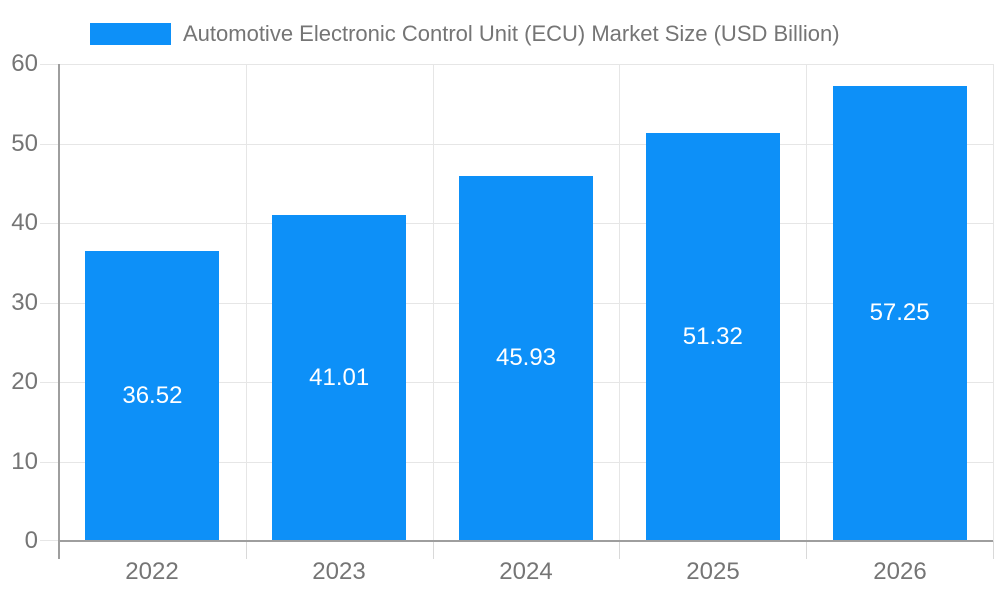 The width and height of the screenshot is (1000, 600). Describe the element at coordinates (713, 571) in the screenshot. I see `x-axis-label: 2025` at that location.